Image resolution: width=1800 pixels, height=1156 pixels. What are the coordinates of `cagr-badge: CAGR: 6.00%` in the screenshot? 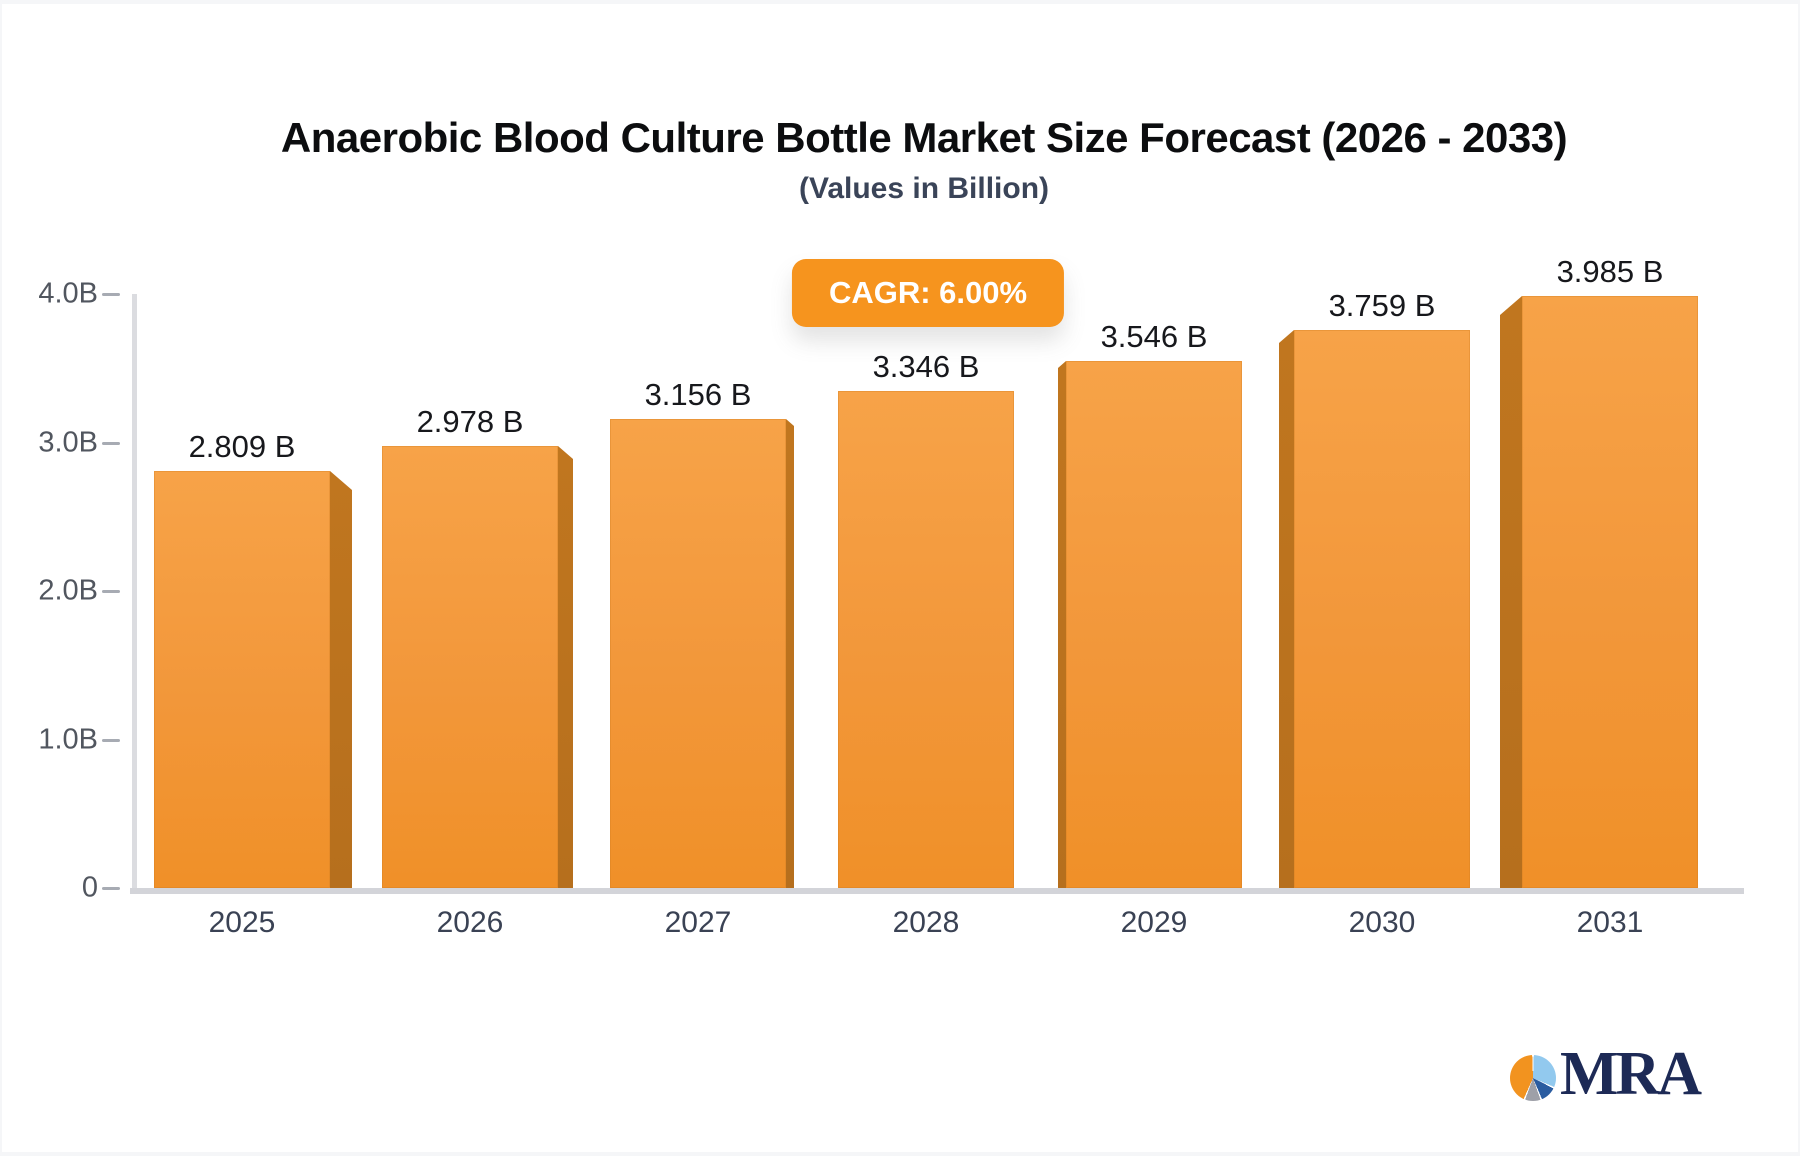 It's located at (928, 293).